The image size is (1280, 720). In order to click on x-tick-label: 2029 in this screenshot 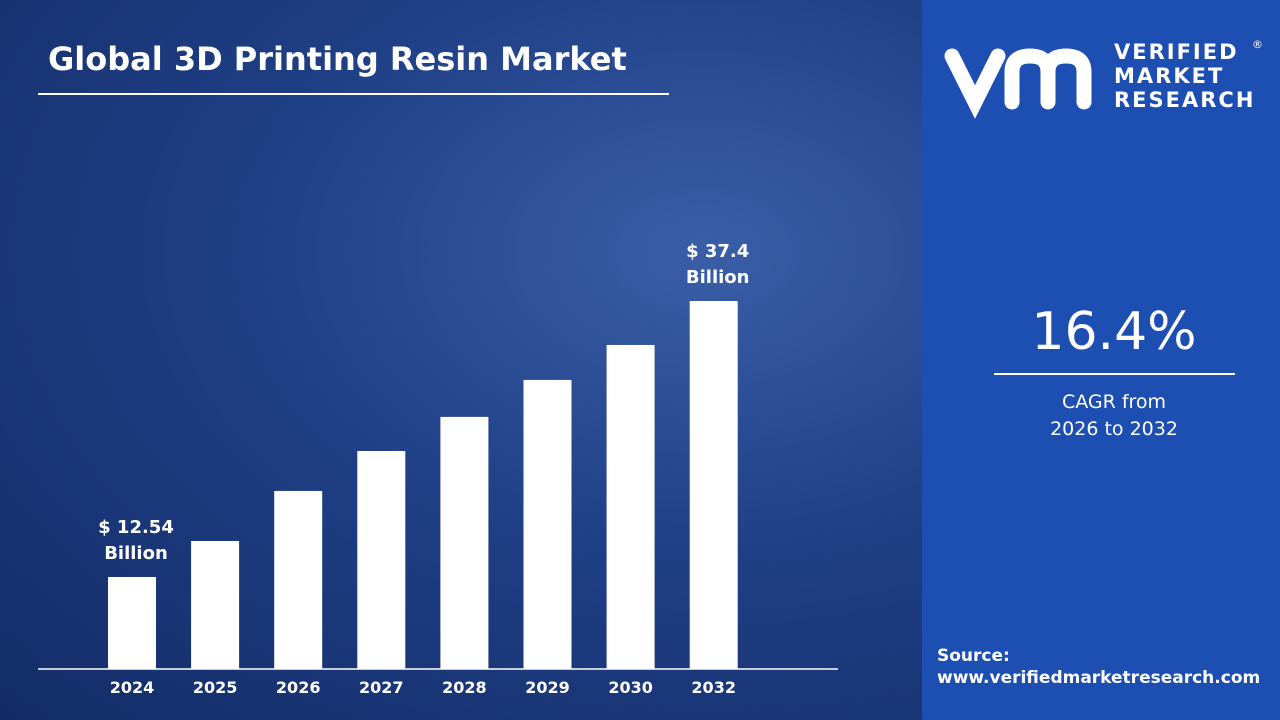, I will do `click(547, 687)`.